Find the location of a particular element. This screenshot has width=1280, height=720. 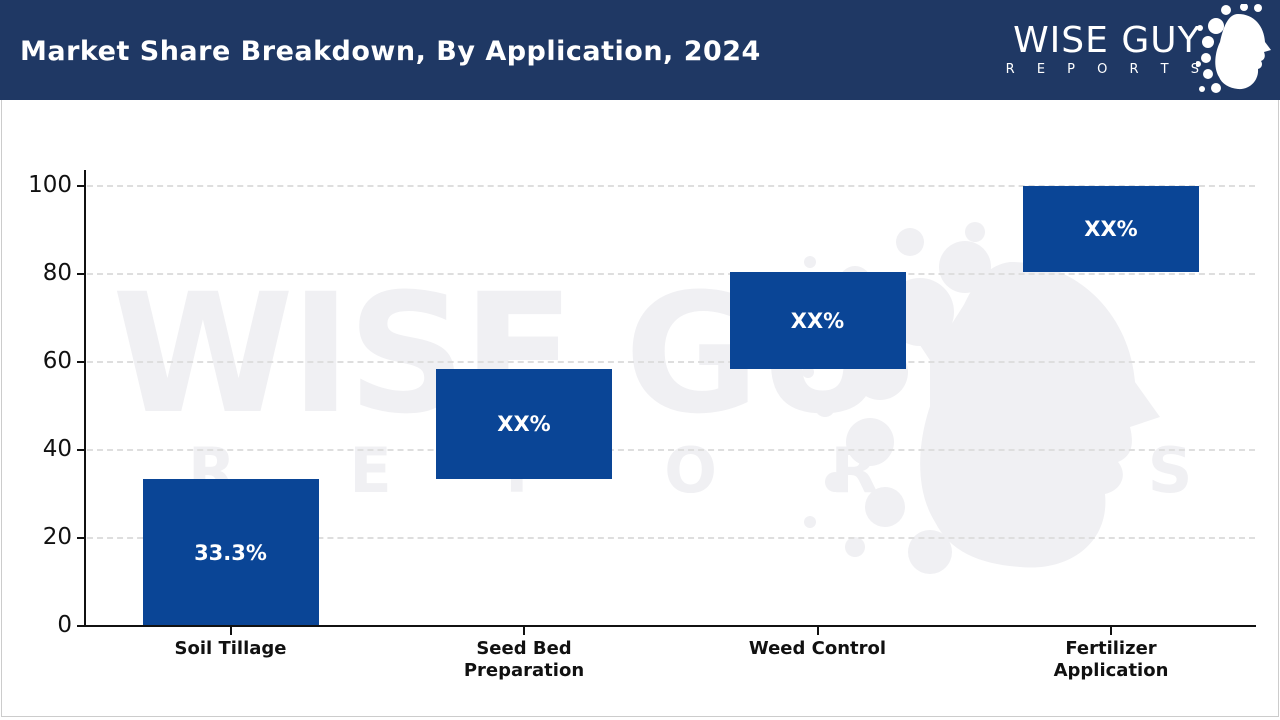

x-axis-line is located at coordinates (670, 626).